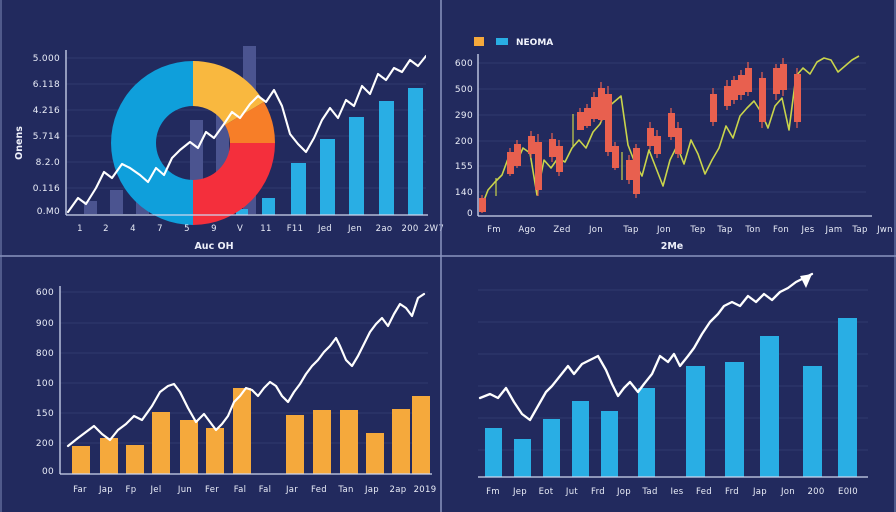  I want to click on x-tick: Jam, so click(834, 230).